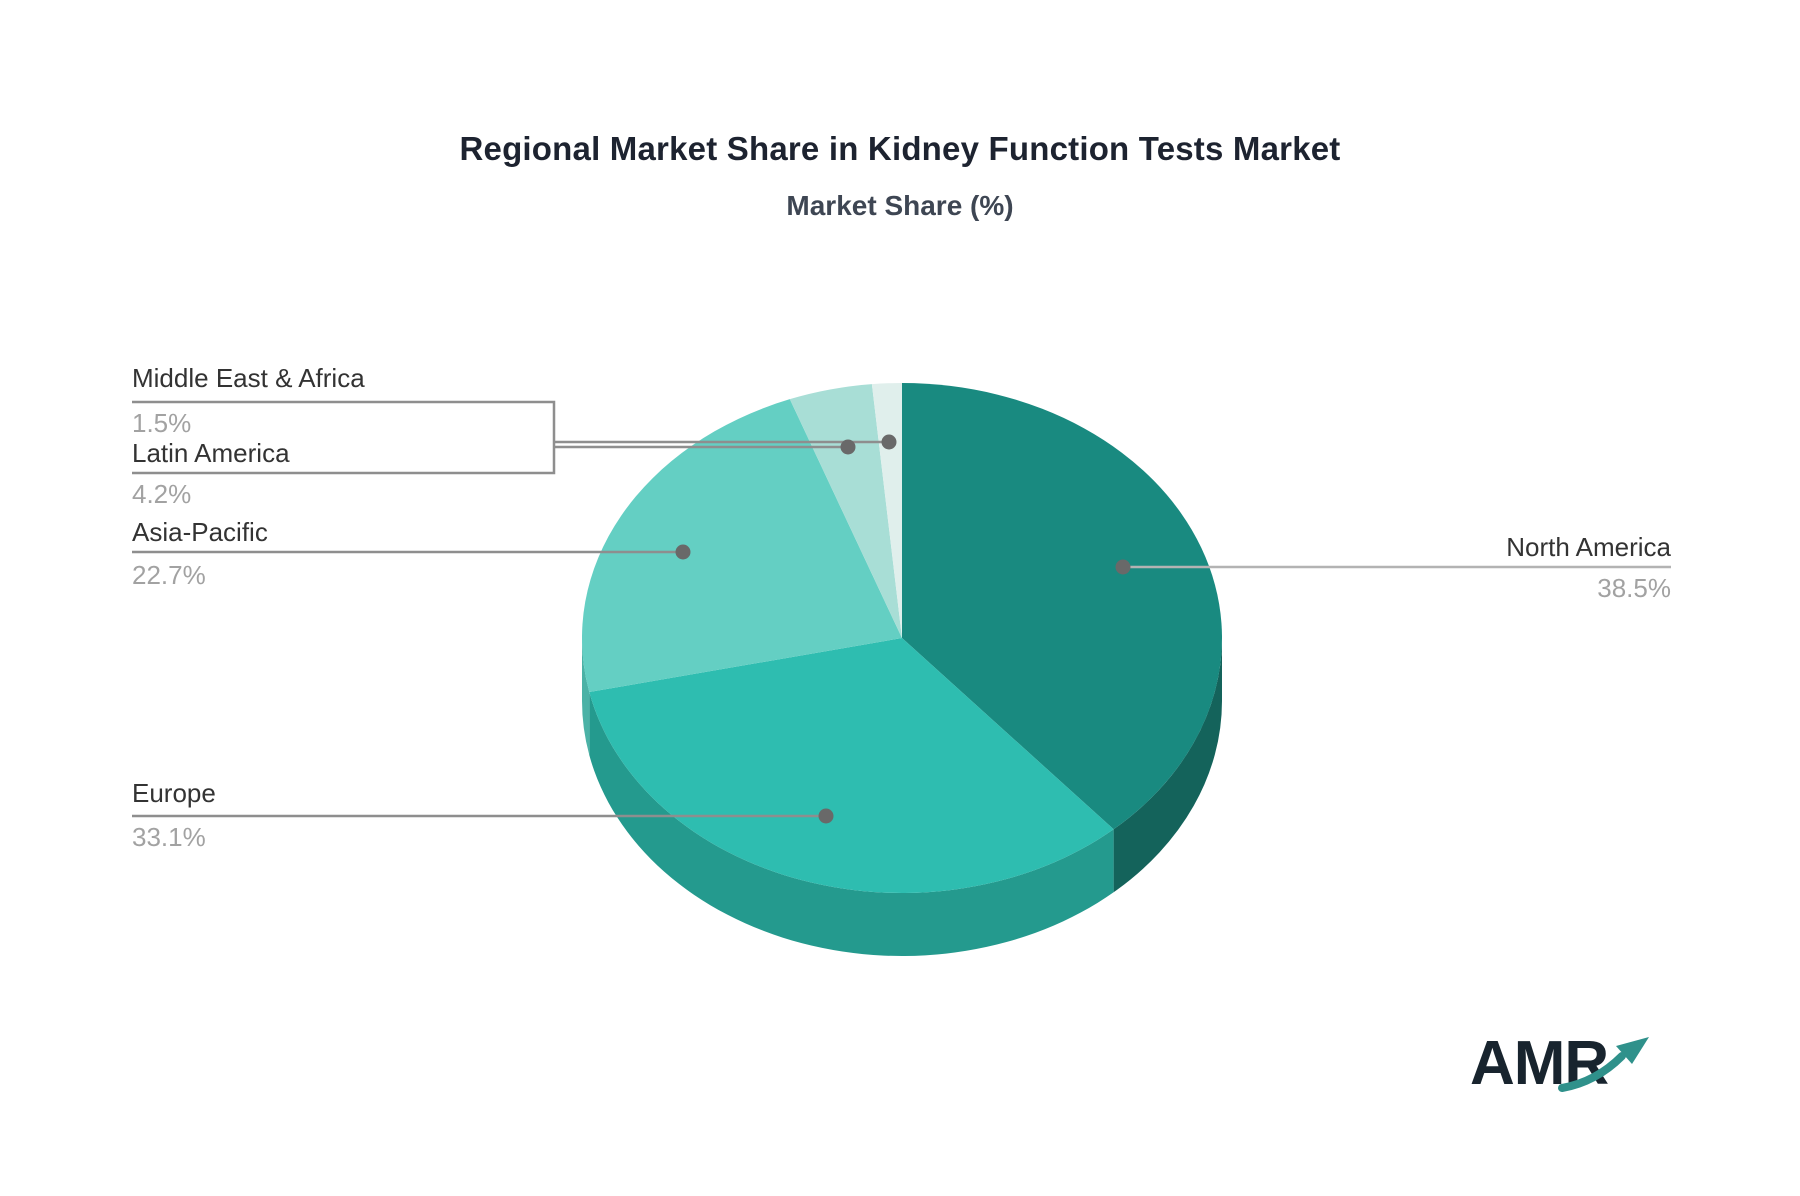 Image resolution: width=1800 pixels, height=1196 pixels. Describe the element at coordinates (200, 532) in the screenshot. I see `slice-label-asia-pacific: Asia-Pacific` at that location.